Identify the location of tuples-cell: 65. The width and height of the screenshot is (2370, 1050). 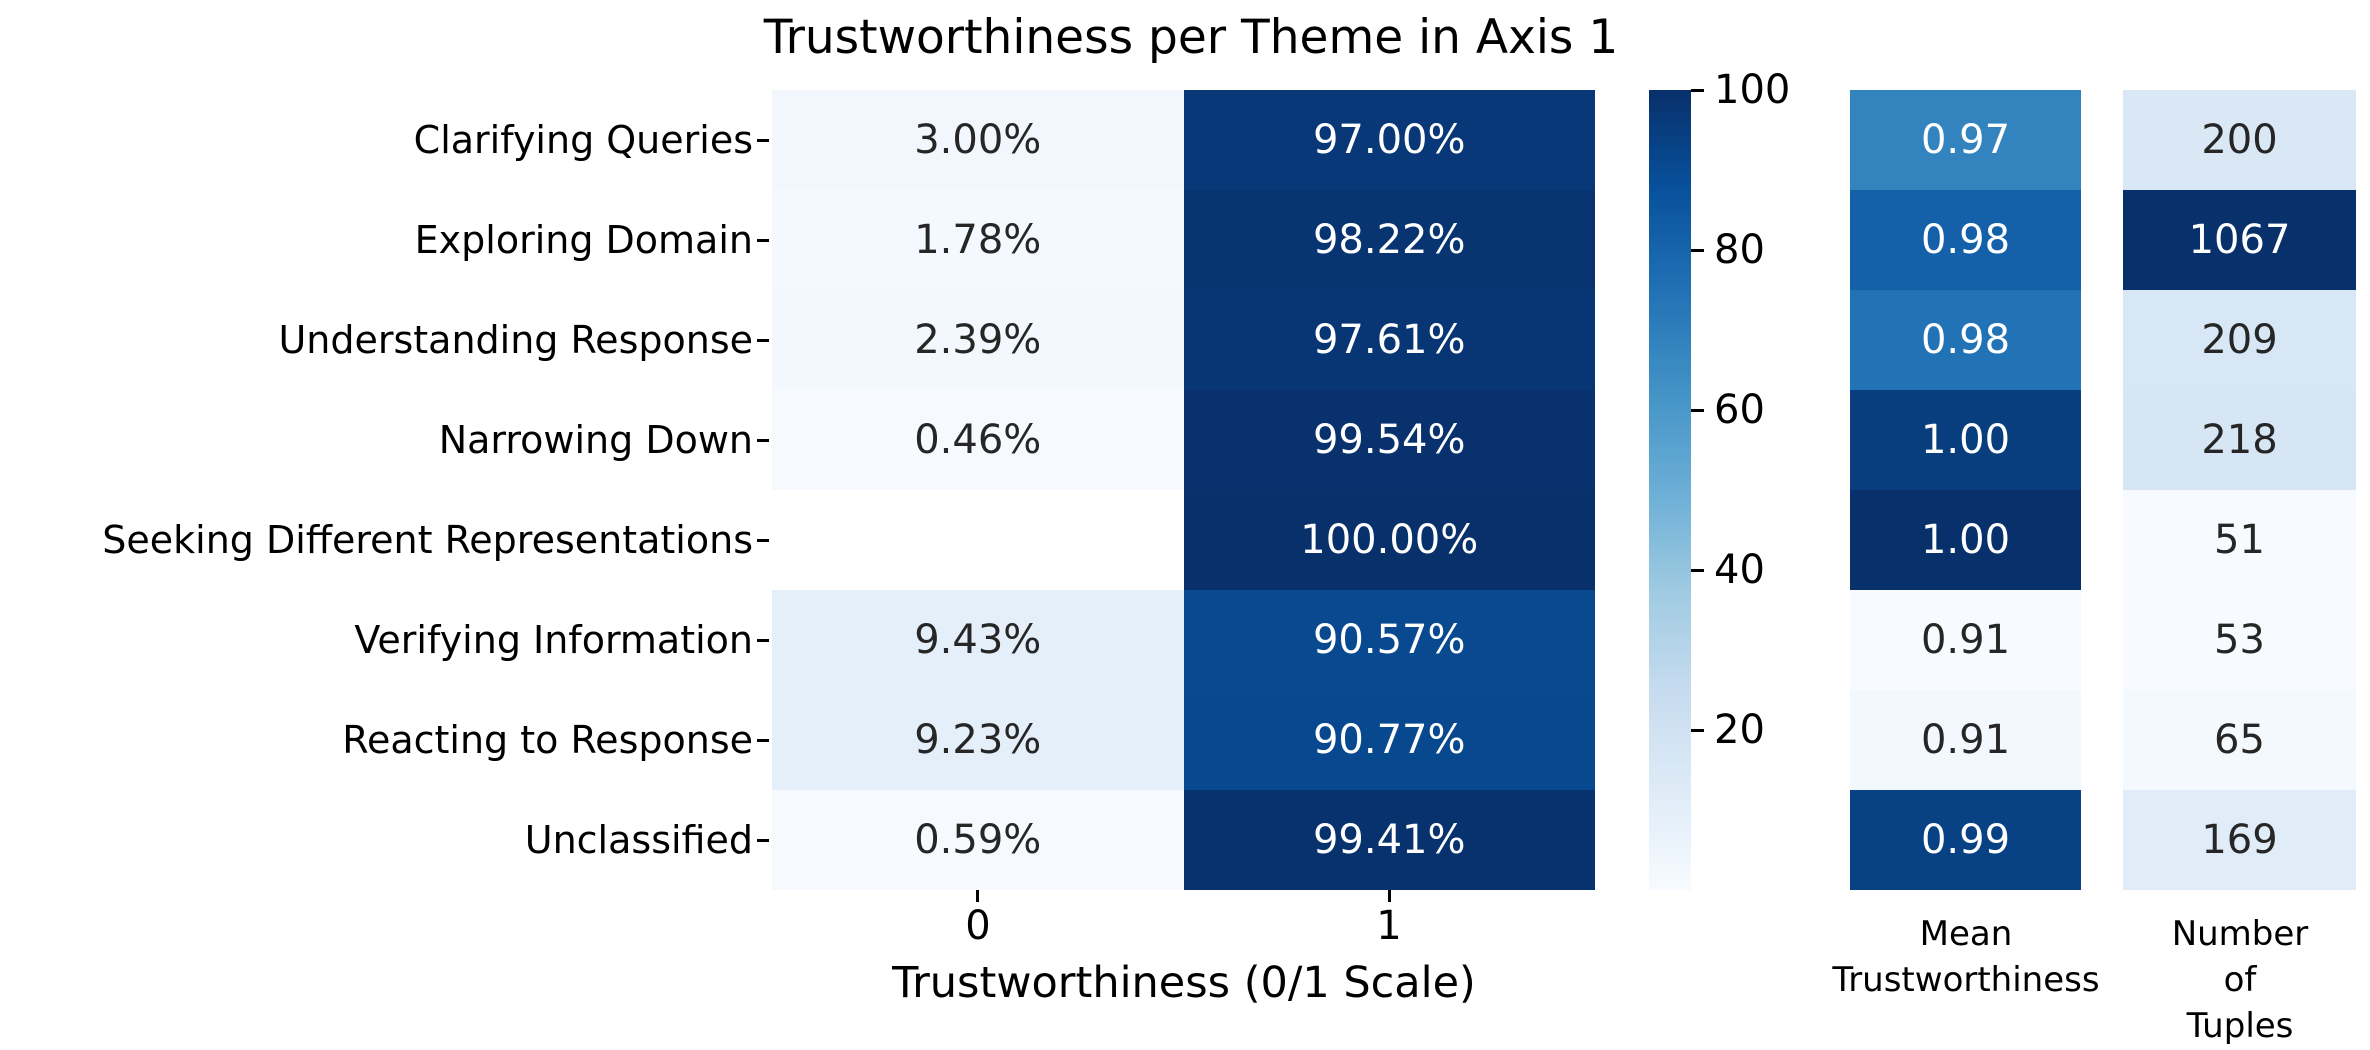
(2239, 740).